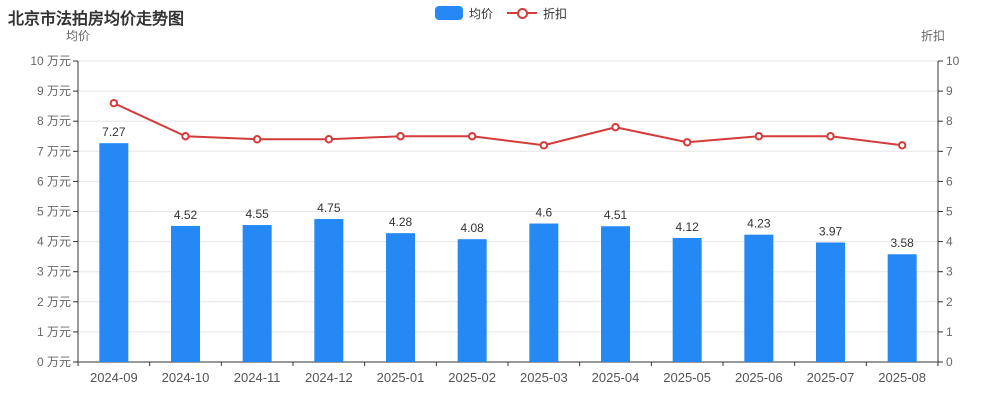 This screenshot has height=400, width=1000. I want to click on x-axis-category-label: 2025-04, so click(616, 377).